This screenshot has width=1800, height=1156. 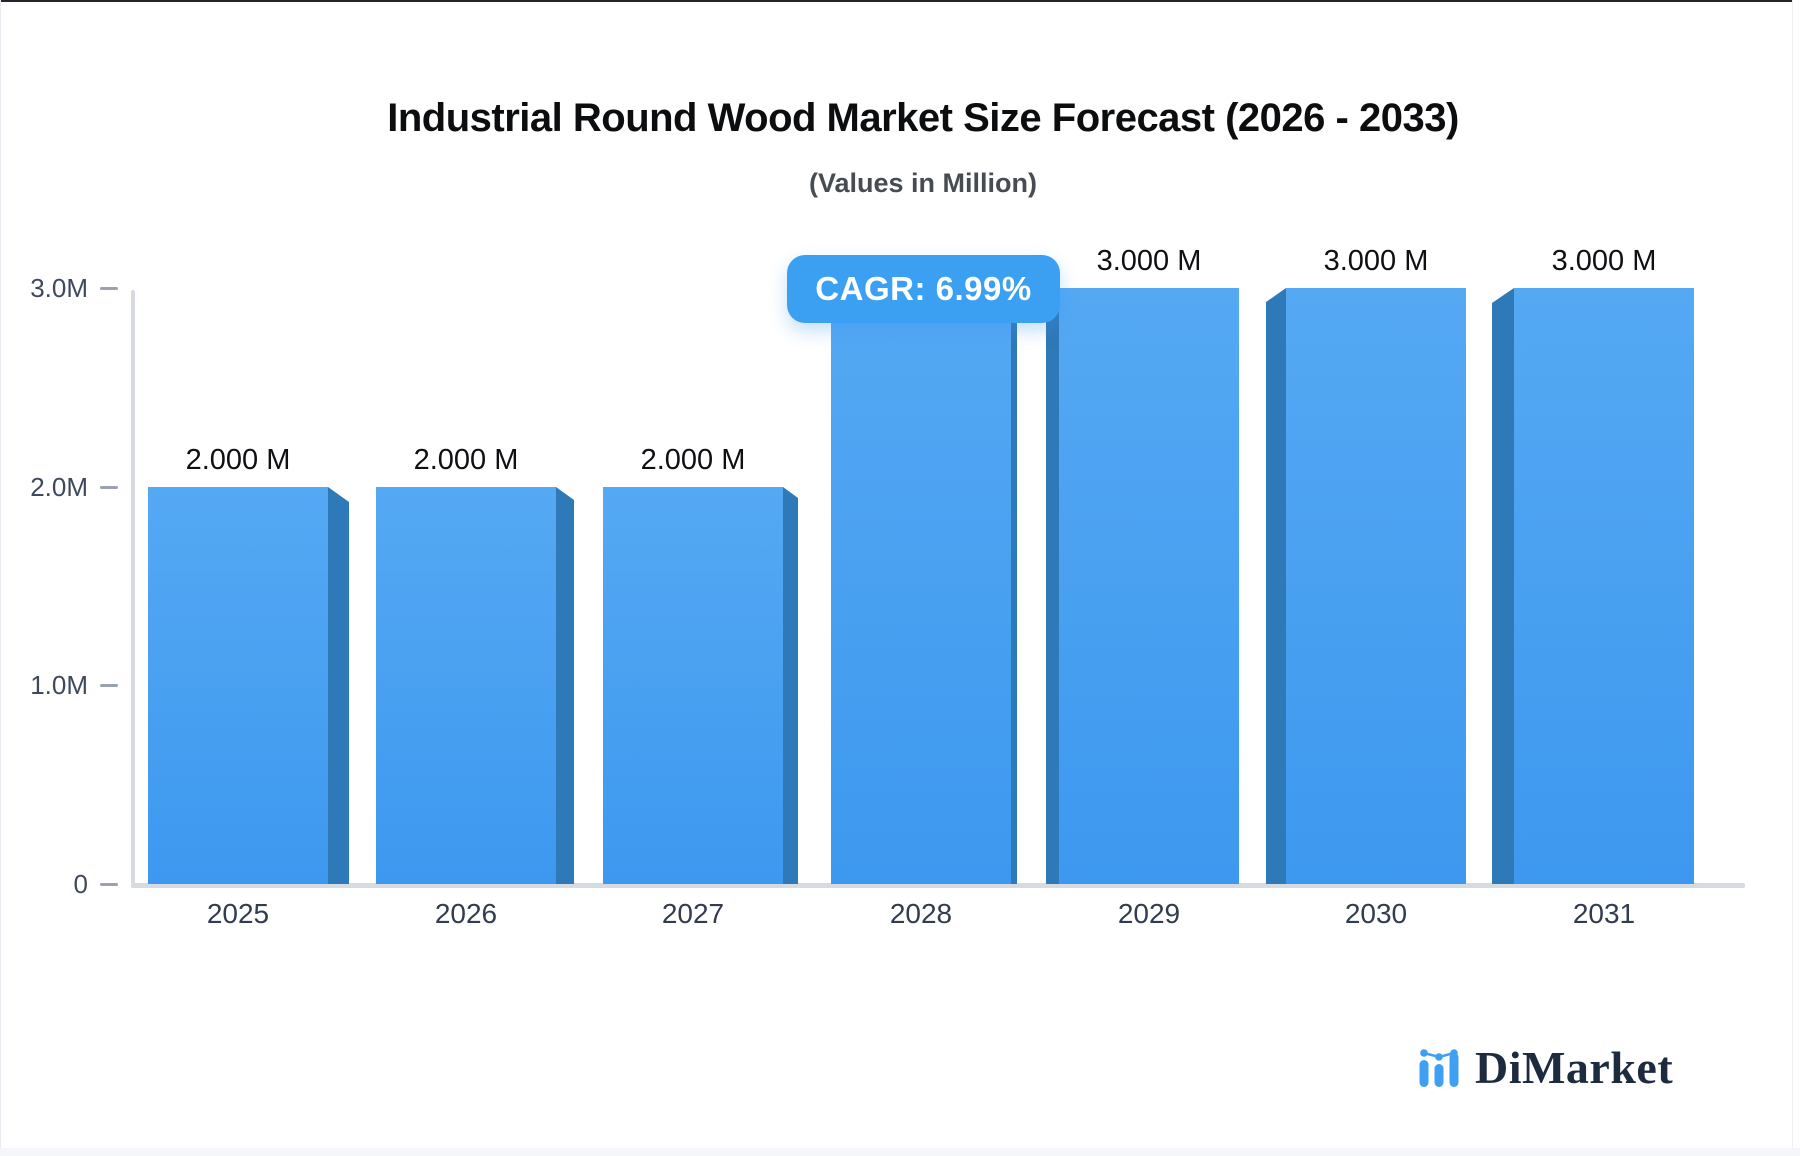 What do you see at coordinates (238, 913) in the screenshot?
I see `x-axis-label-2025: 2025` at bounding box center [238, 913].